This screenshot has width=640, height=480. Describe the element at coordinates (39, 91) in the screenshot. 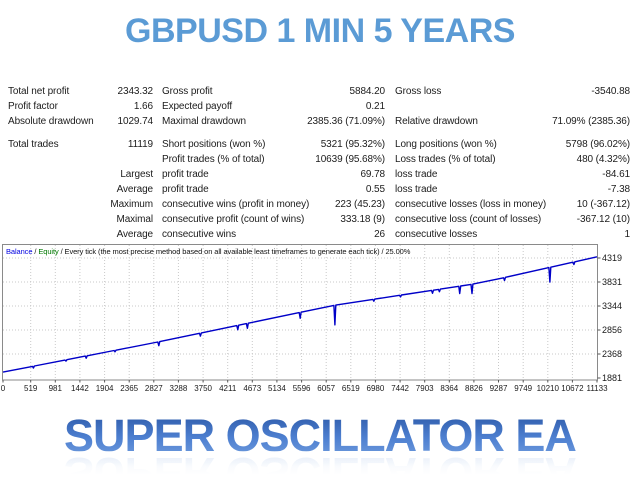

I see `row-label-1: Total net profit` at that location.